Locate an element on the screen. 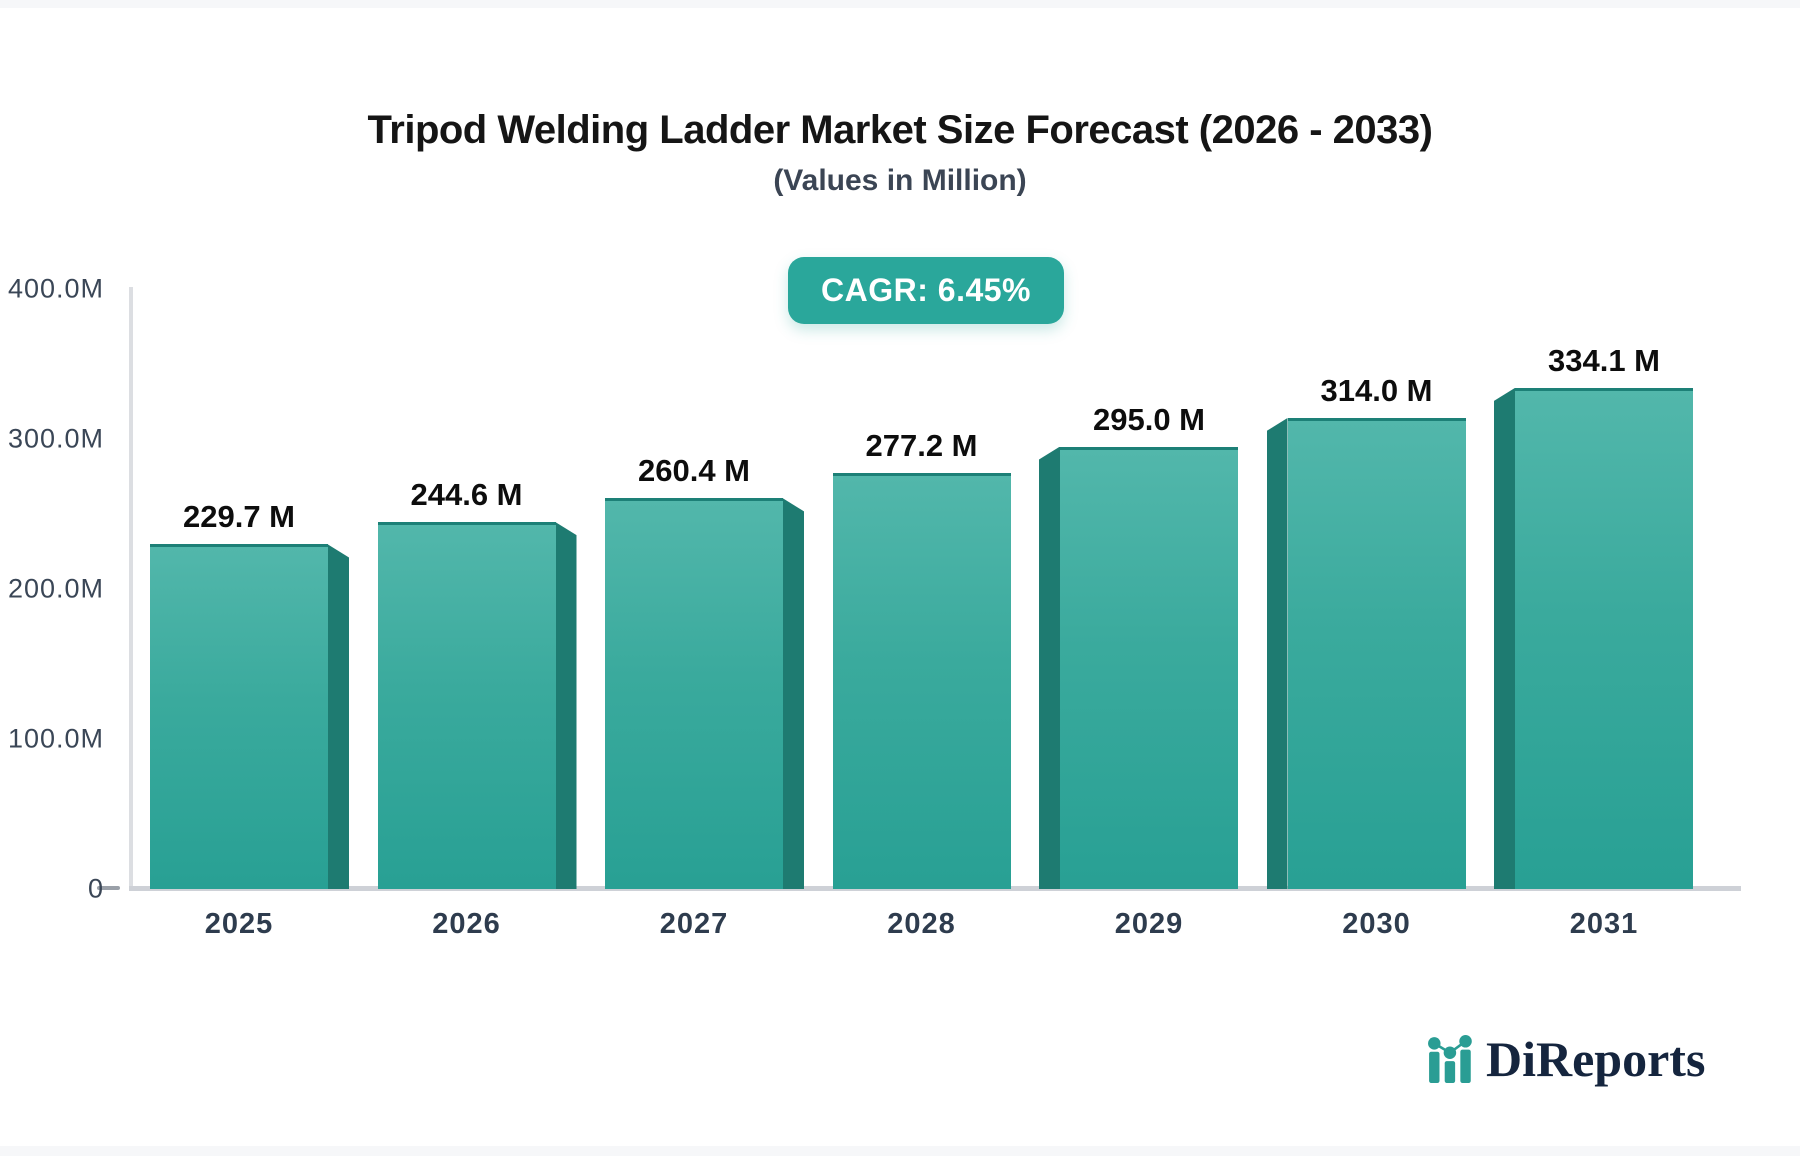  y-axis-line is located at coordinates (131, 588).